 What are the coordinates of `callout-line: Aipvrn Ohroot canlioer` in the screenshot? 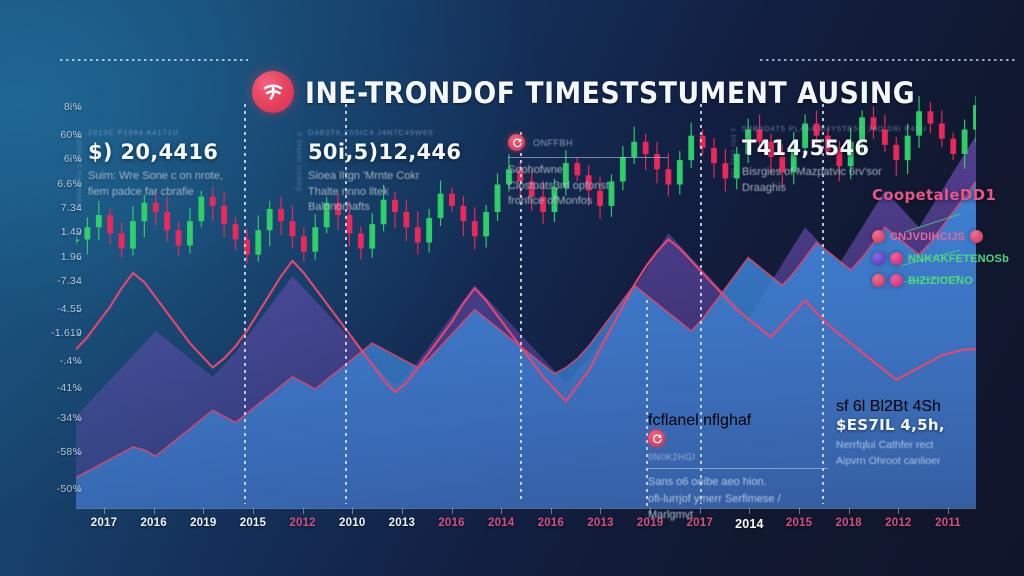 It's located at (888, 460).